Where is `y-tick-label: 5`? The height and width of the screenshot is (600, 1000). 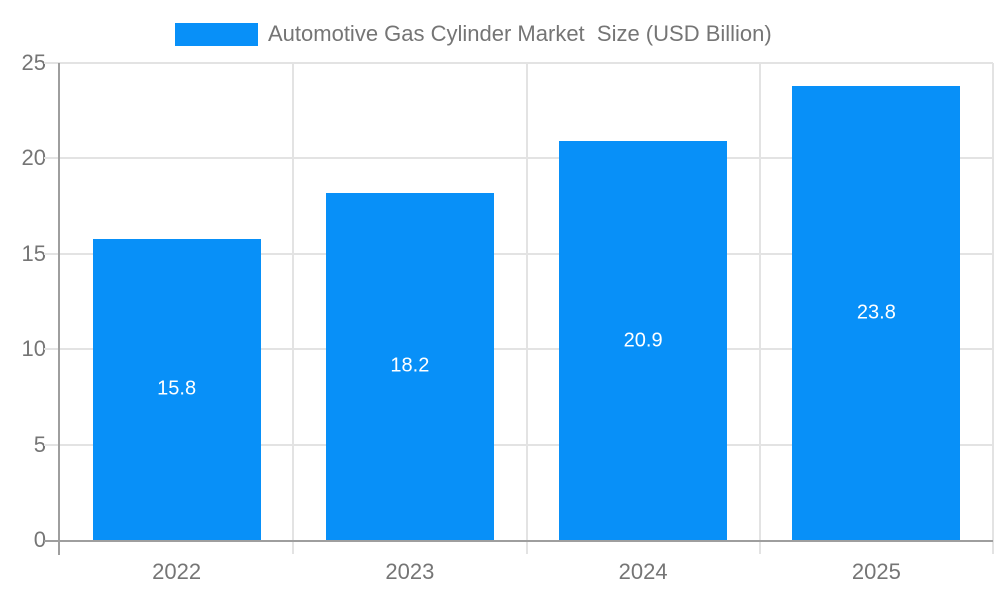 y-tick-label: 5 is located at coordinates (39, 444).